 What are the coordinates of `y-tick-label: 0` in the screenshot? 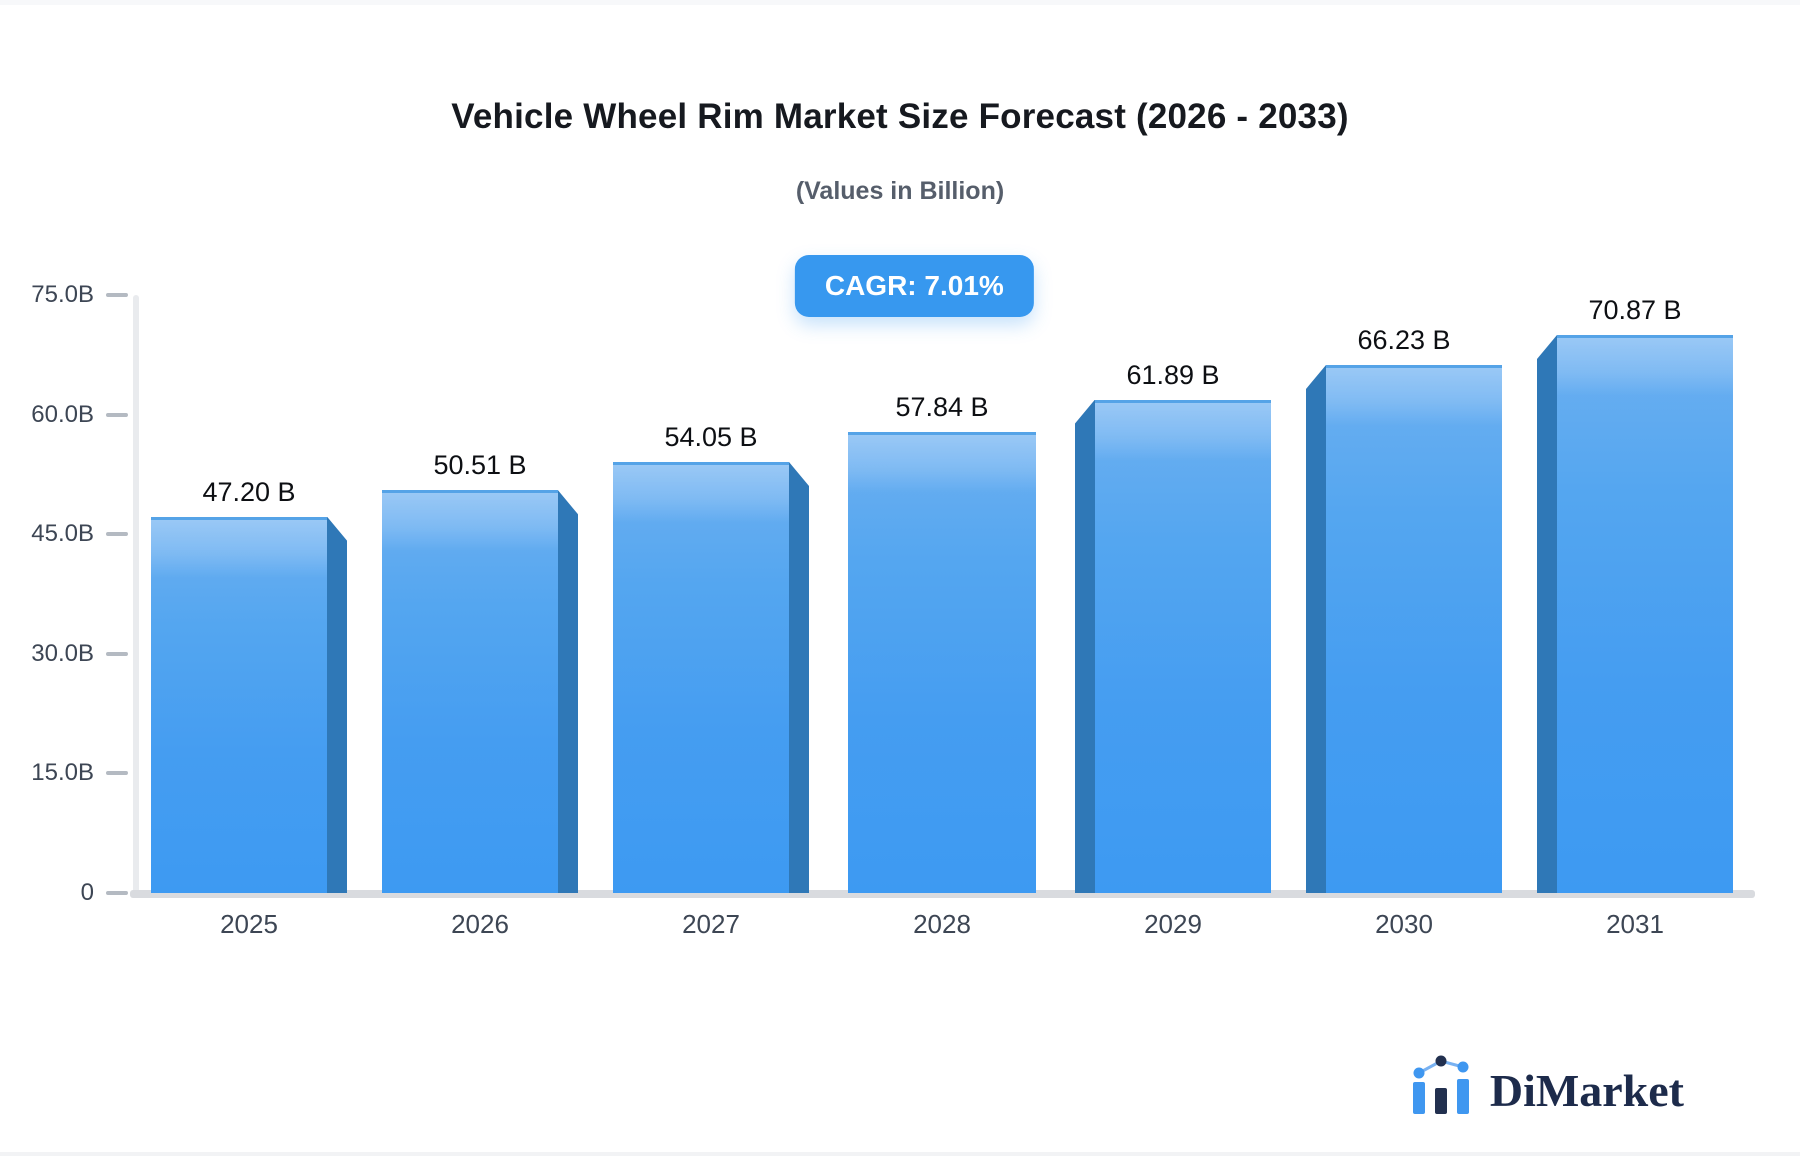 It's located at (87, 892).